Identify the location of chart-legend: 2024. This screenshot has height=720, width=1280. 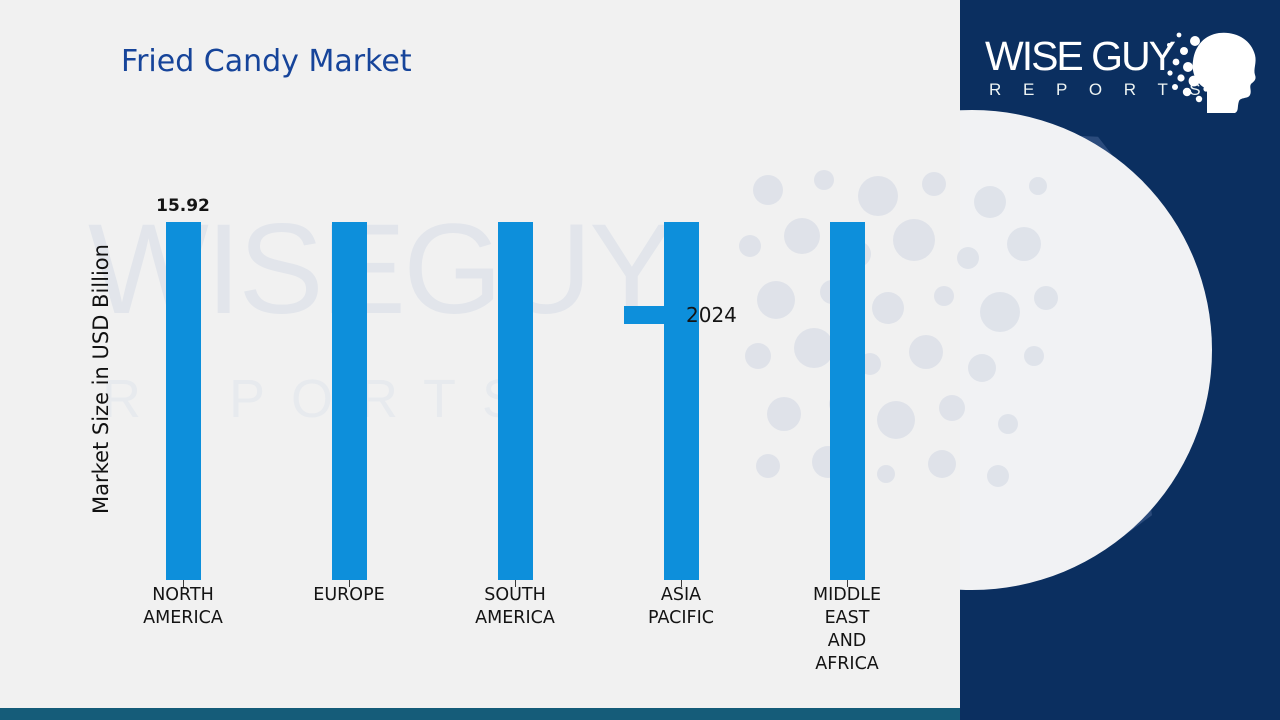
(680, 315).